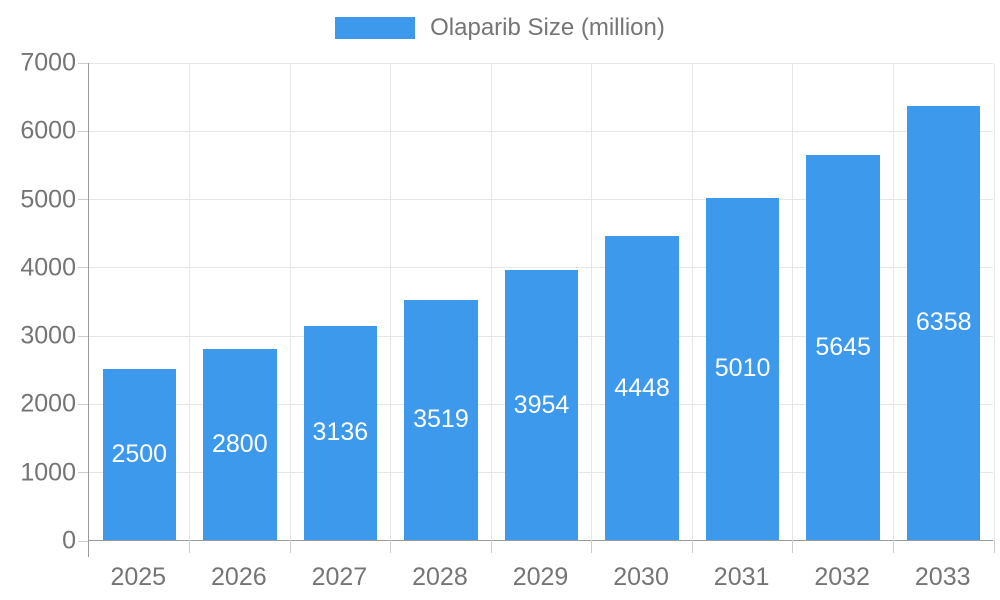 This screenshot has height=600, width=1000. I want to click on x-axis-tick-label: 2025, so click(138, 577).